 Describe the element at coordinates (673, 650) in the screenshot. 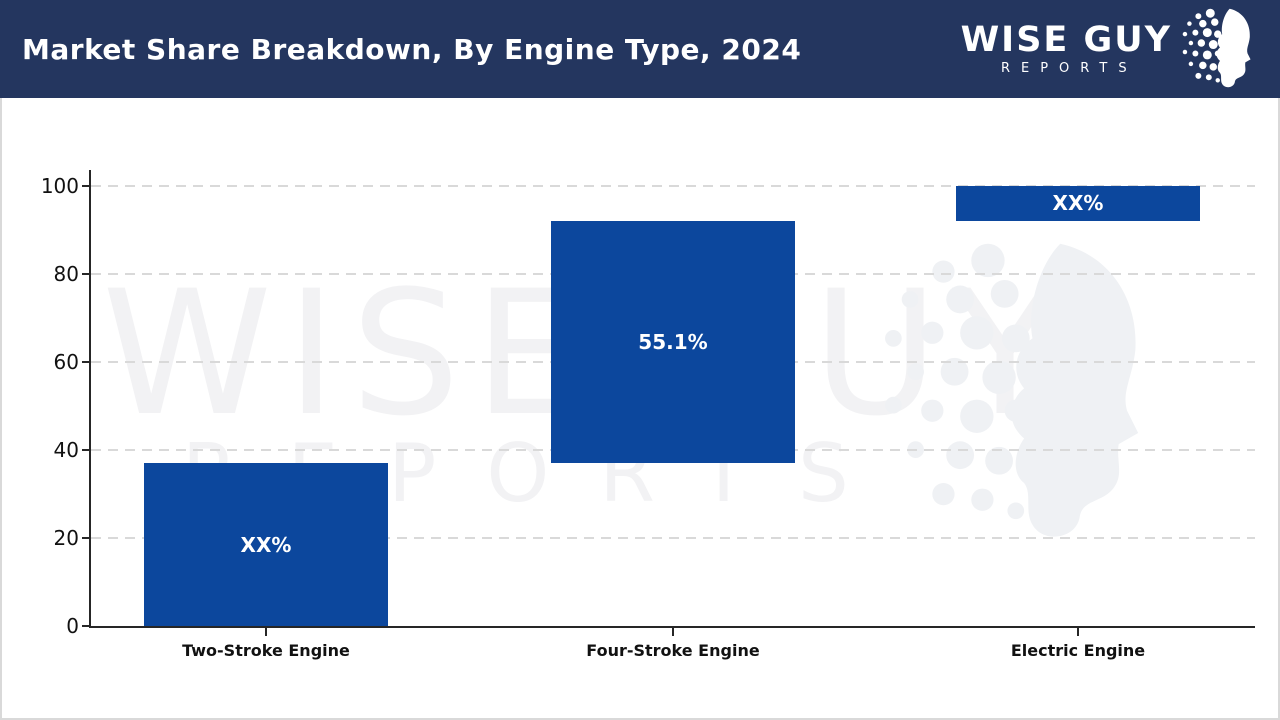

I see `x-axis-category-label: Four-Stroke Engine` at that location.